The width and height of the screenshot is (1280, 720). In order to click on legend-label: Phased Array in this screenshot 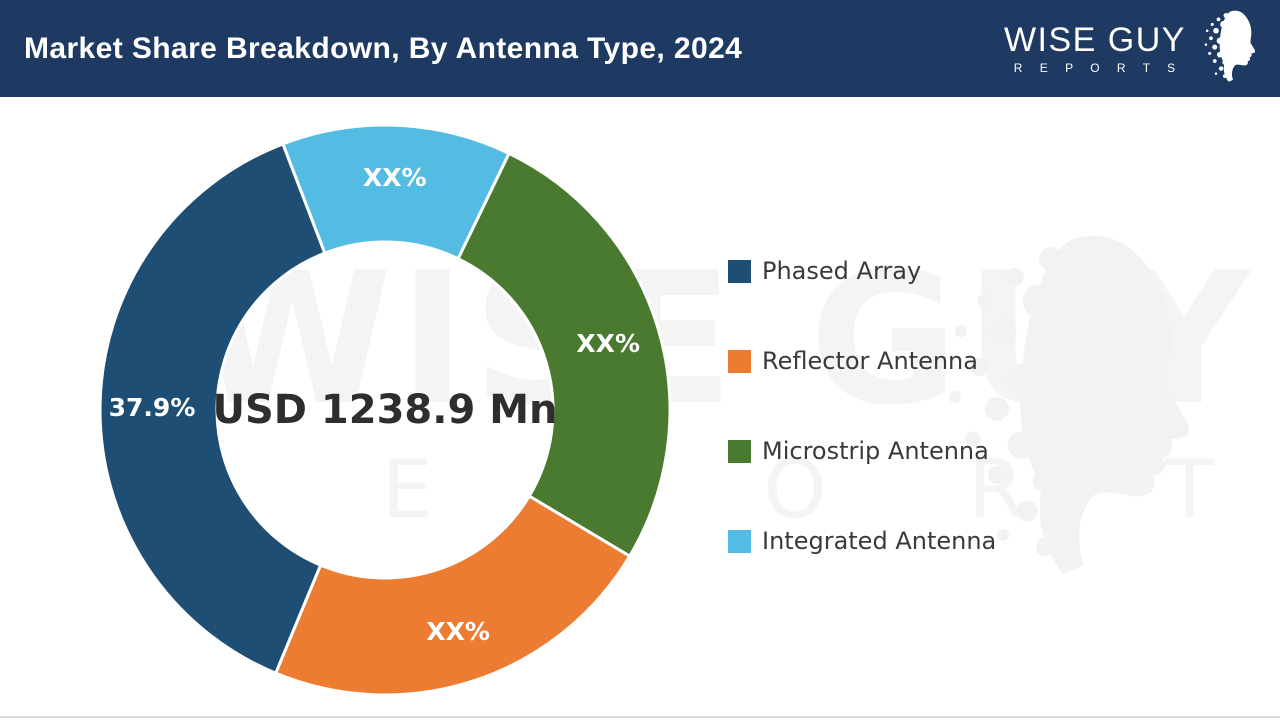, I will do `click(842, 271)`.